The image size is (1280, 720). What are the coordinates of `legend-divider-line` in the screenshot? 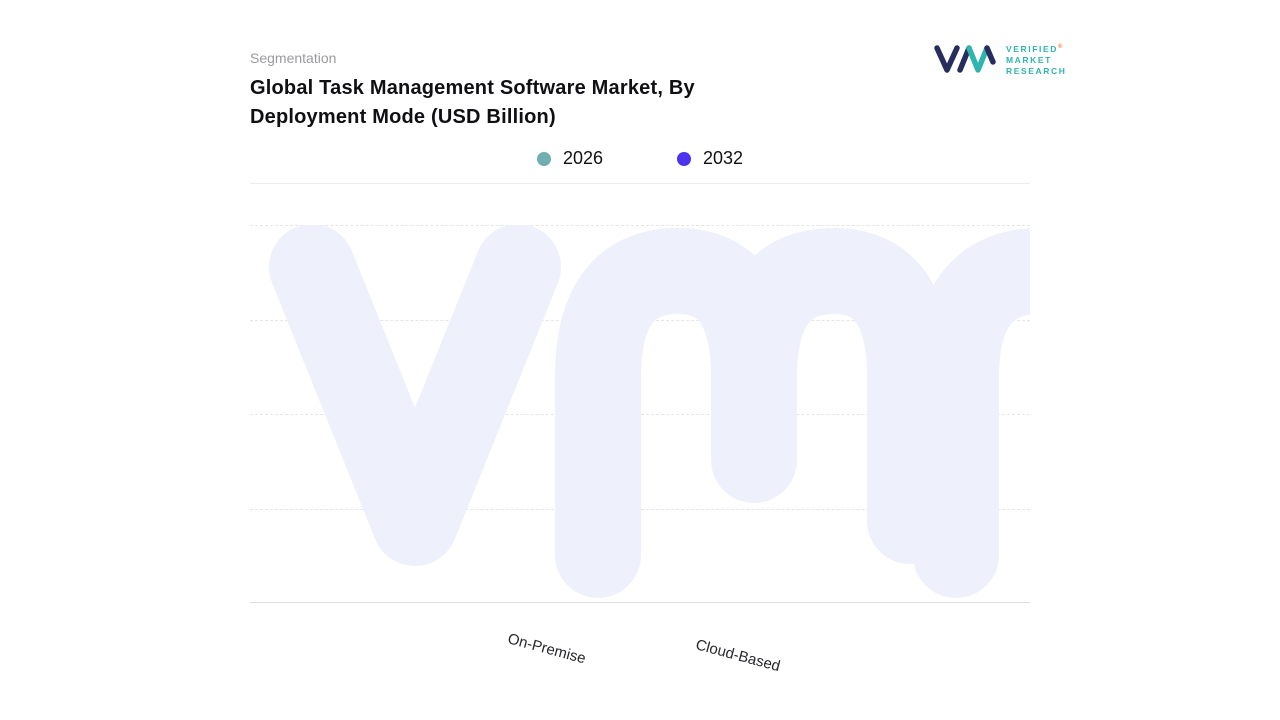 It's located at (640, 183).